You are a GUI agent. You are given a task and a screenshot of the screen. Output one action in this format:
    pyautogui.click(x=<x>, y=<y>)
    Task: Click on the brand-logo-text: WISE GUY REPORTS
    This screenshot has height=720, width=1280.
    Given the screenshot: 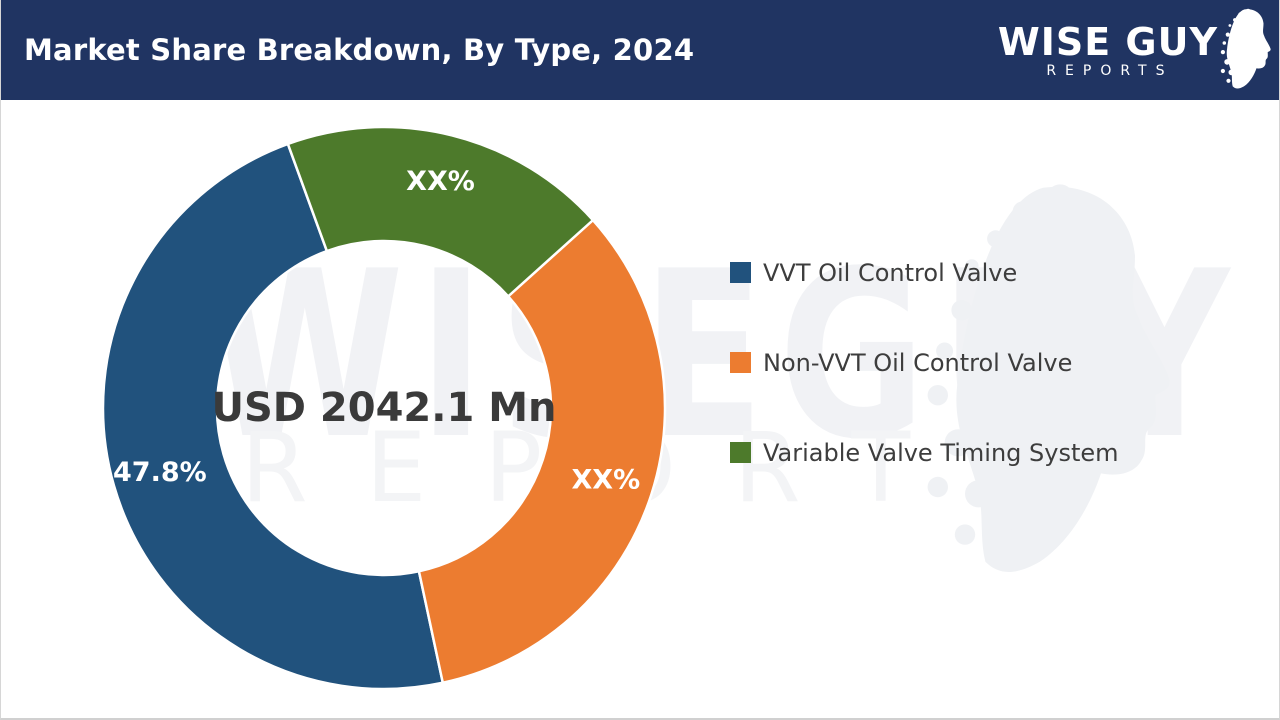 What is the action you would take?
    pyautogui.click(x=1108, y=50)
    